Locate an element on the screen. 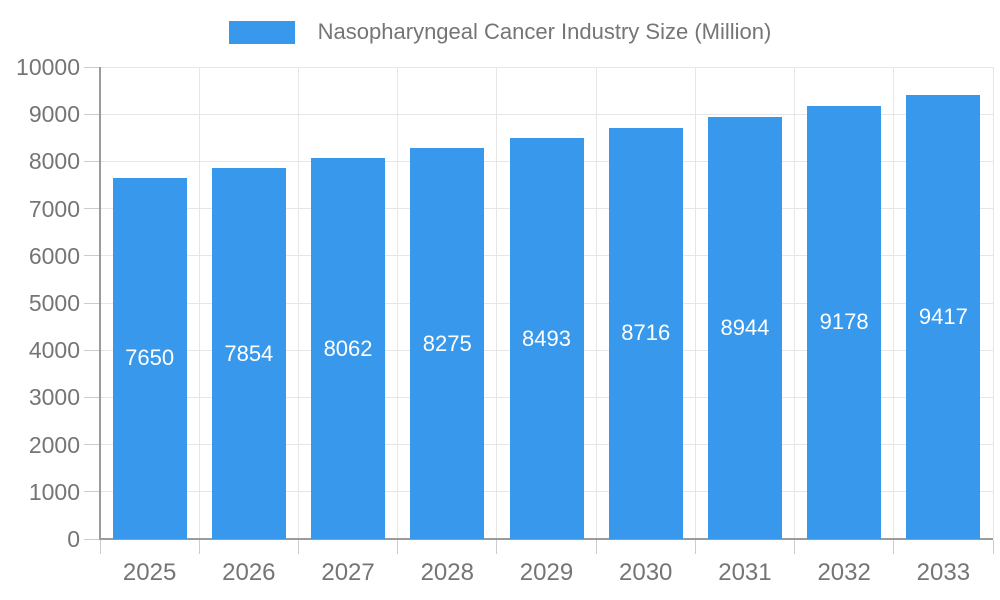 This screenshot has width=1000, height=600. bar-value-label: 7650 is located at coordinates (150, 358).